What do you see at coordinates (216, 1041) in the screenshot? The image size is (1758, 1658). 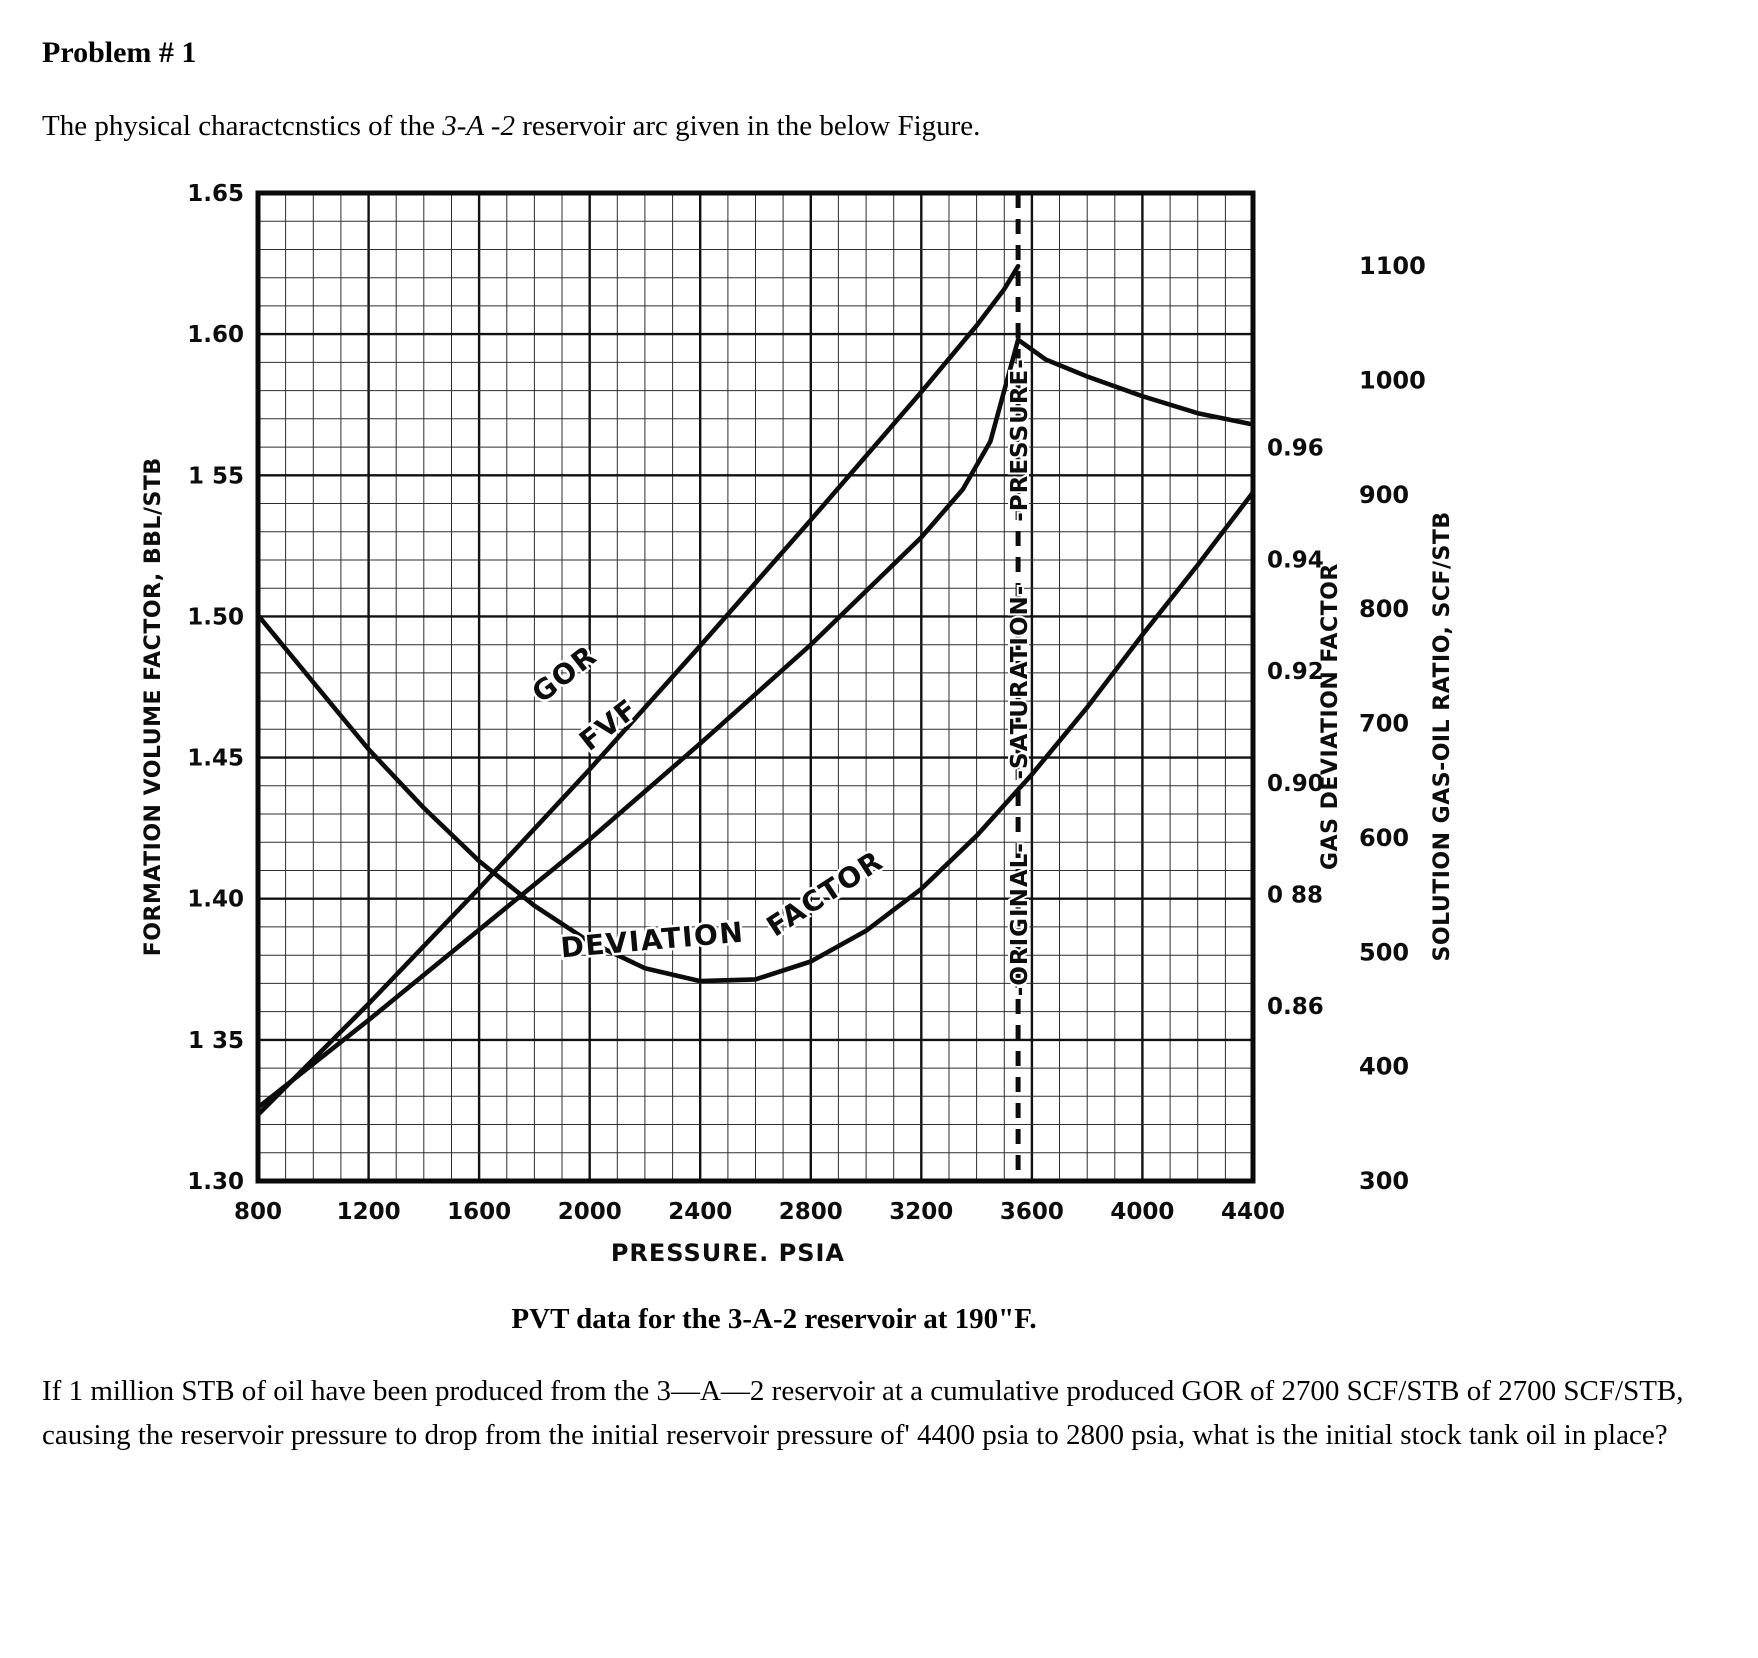 I see `fvf-tick-label: 1 35` at bounding box center [216, 1041].